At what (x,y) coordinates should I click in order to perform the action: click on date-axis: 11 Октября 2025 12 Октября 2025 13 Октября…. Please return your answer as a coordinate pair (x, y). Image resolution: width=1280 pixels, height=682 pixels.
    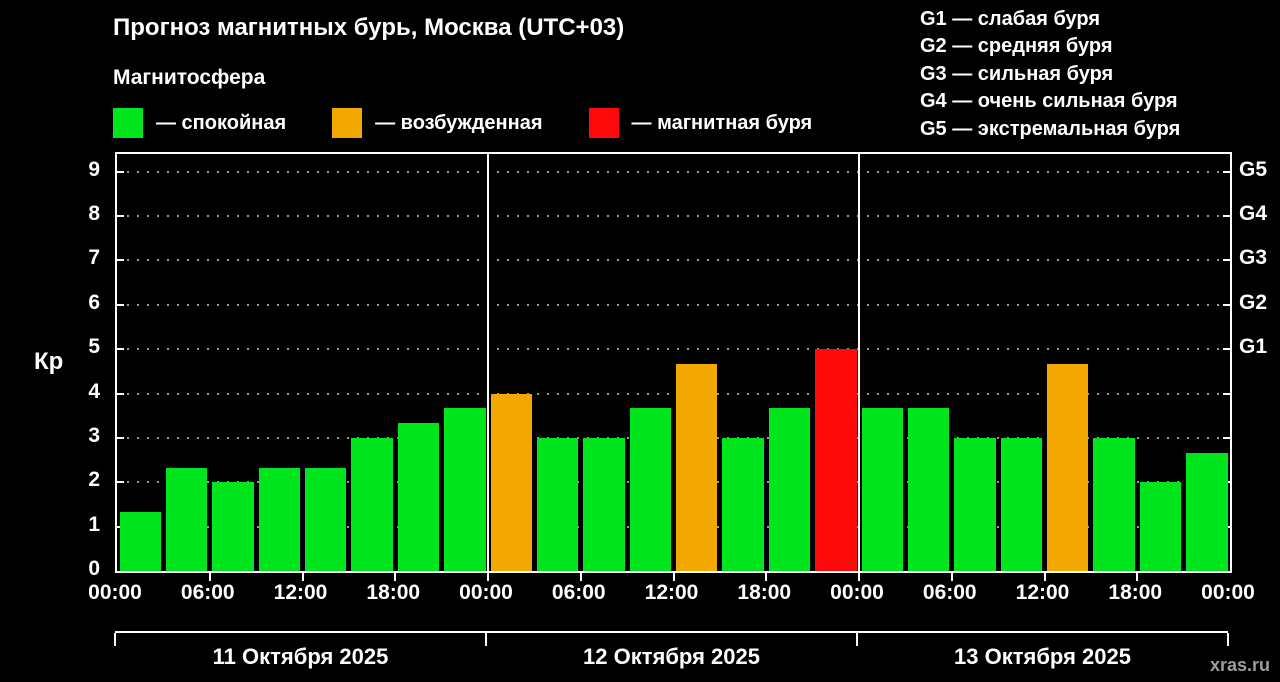
    Looking at the image, I should click on (671, 653).